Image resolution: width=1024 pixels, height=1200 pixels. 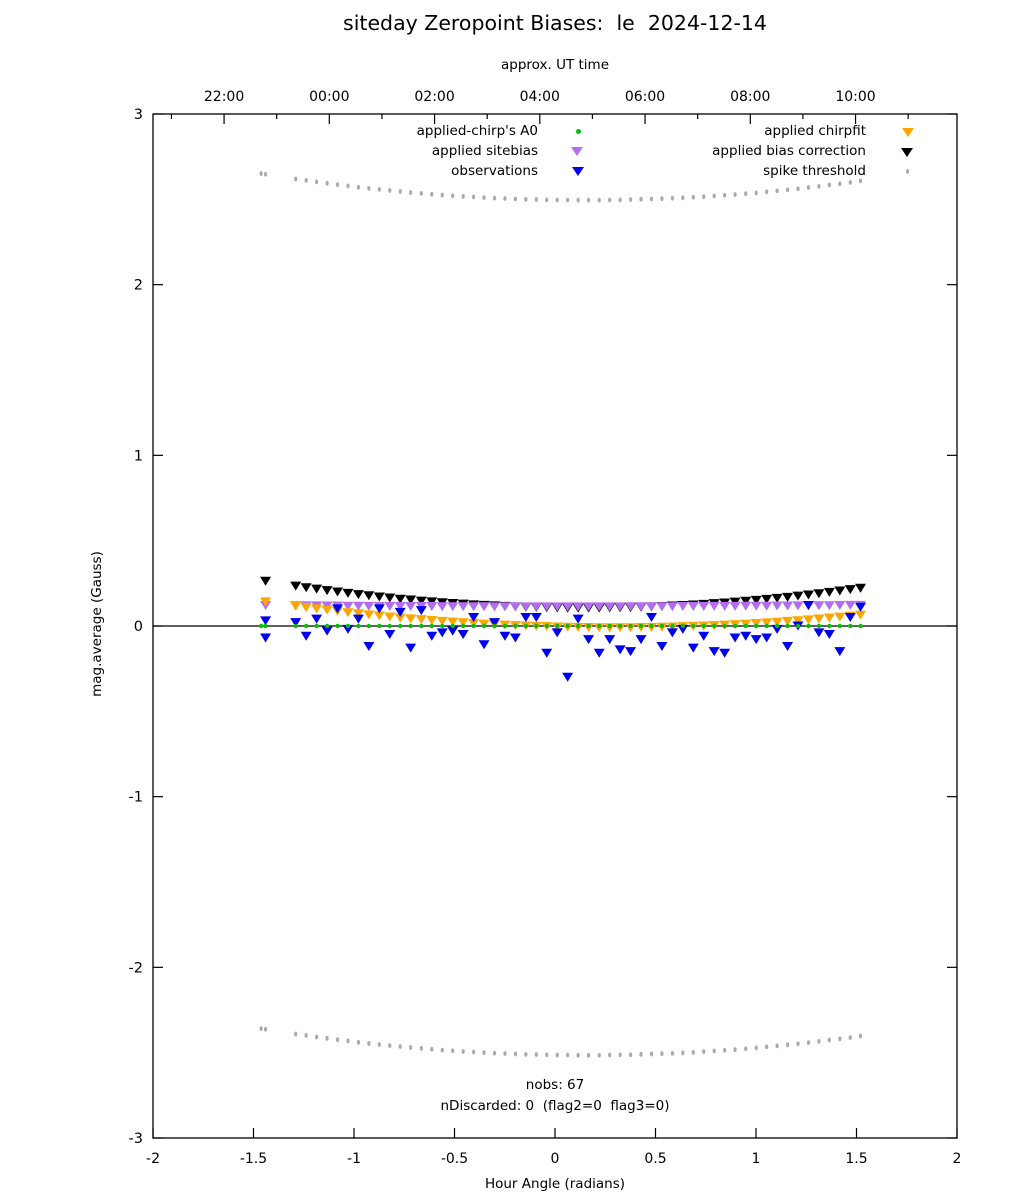 I want to click on legend-label-applied-chirpfit: applied chirpfit, so click(x=815, y=131).